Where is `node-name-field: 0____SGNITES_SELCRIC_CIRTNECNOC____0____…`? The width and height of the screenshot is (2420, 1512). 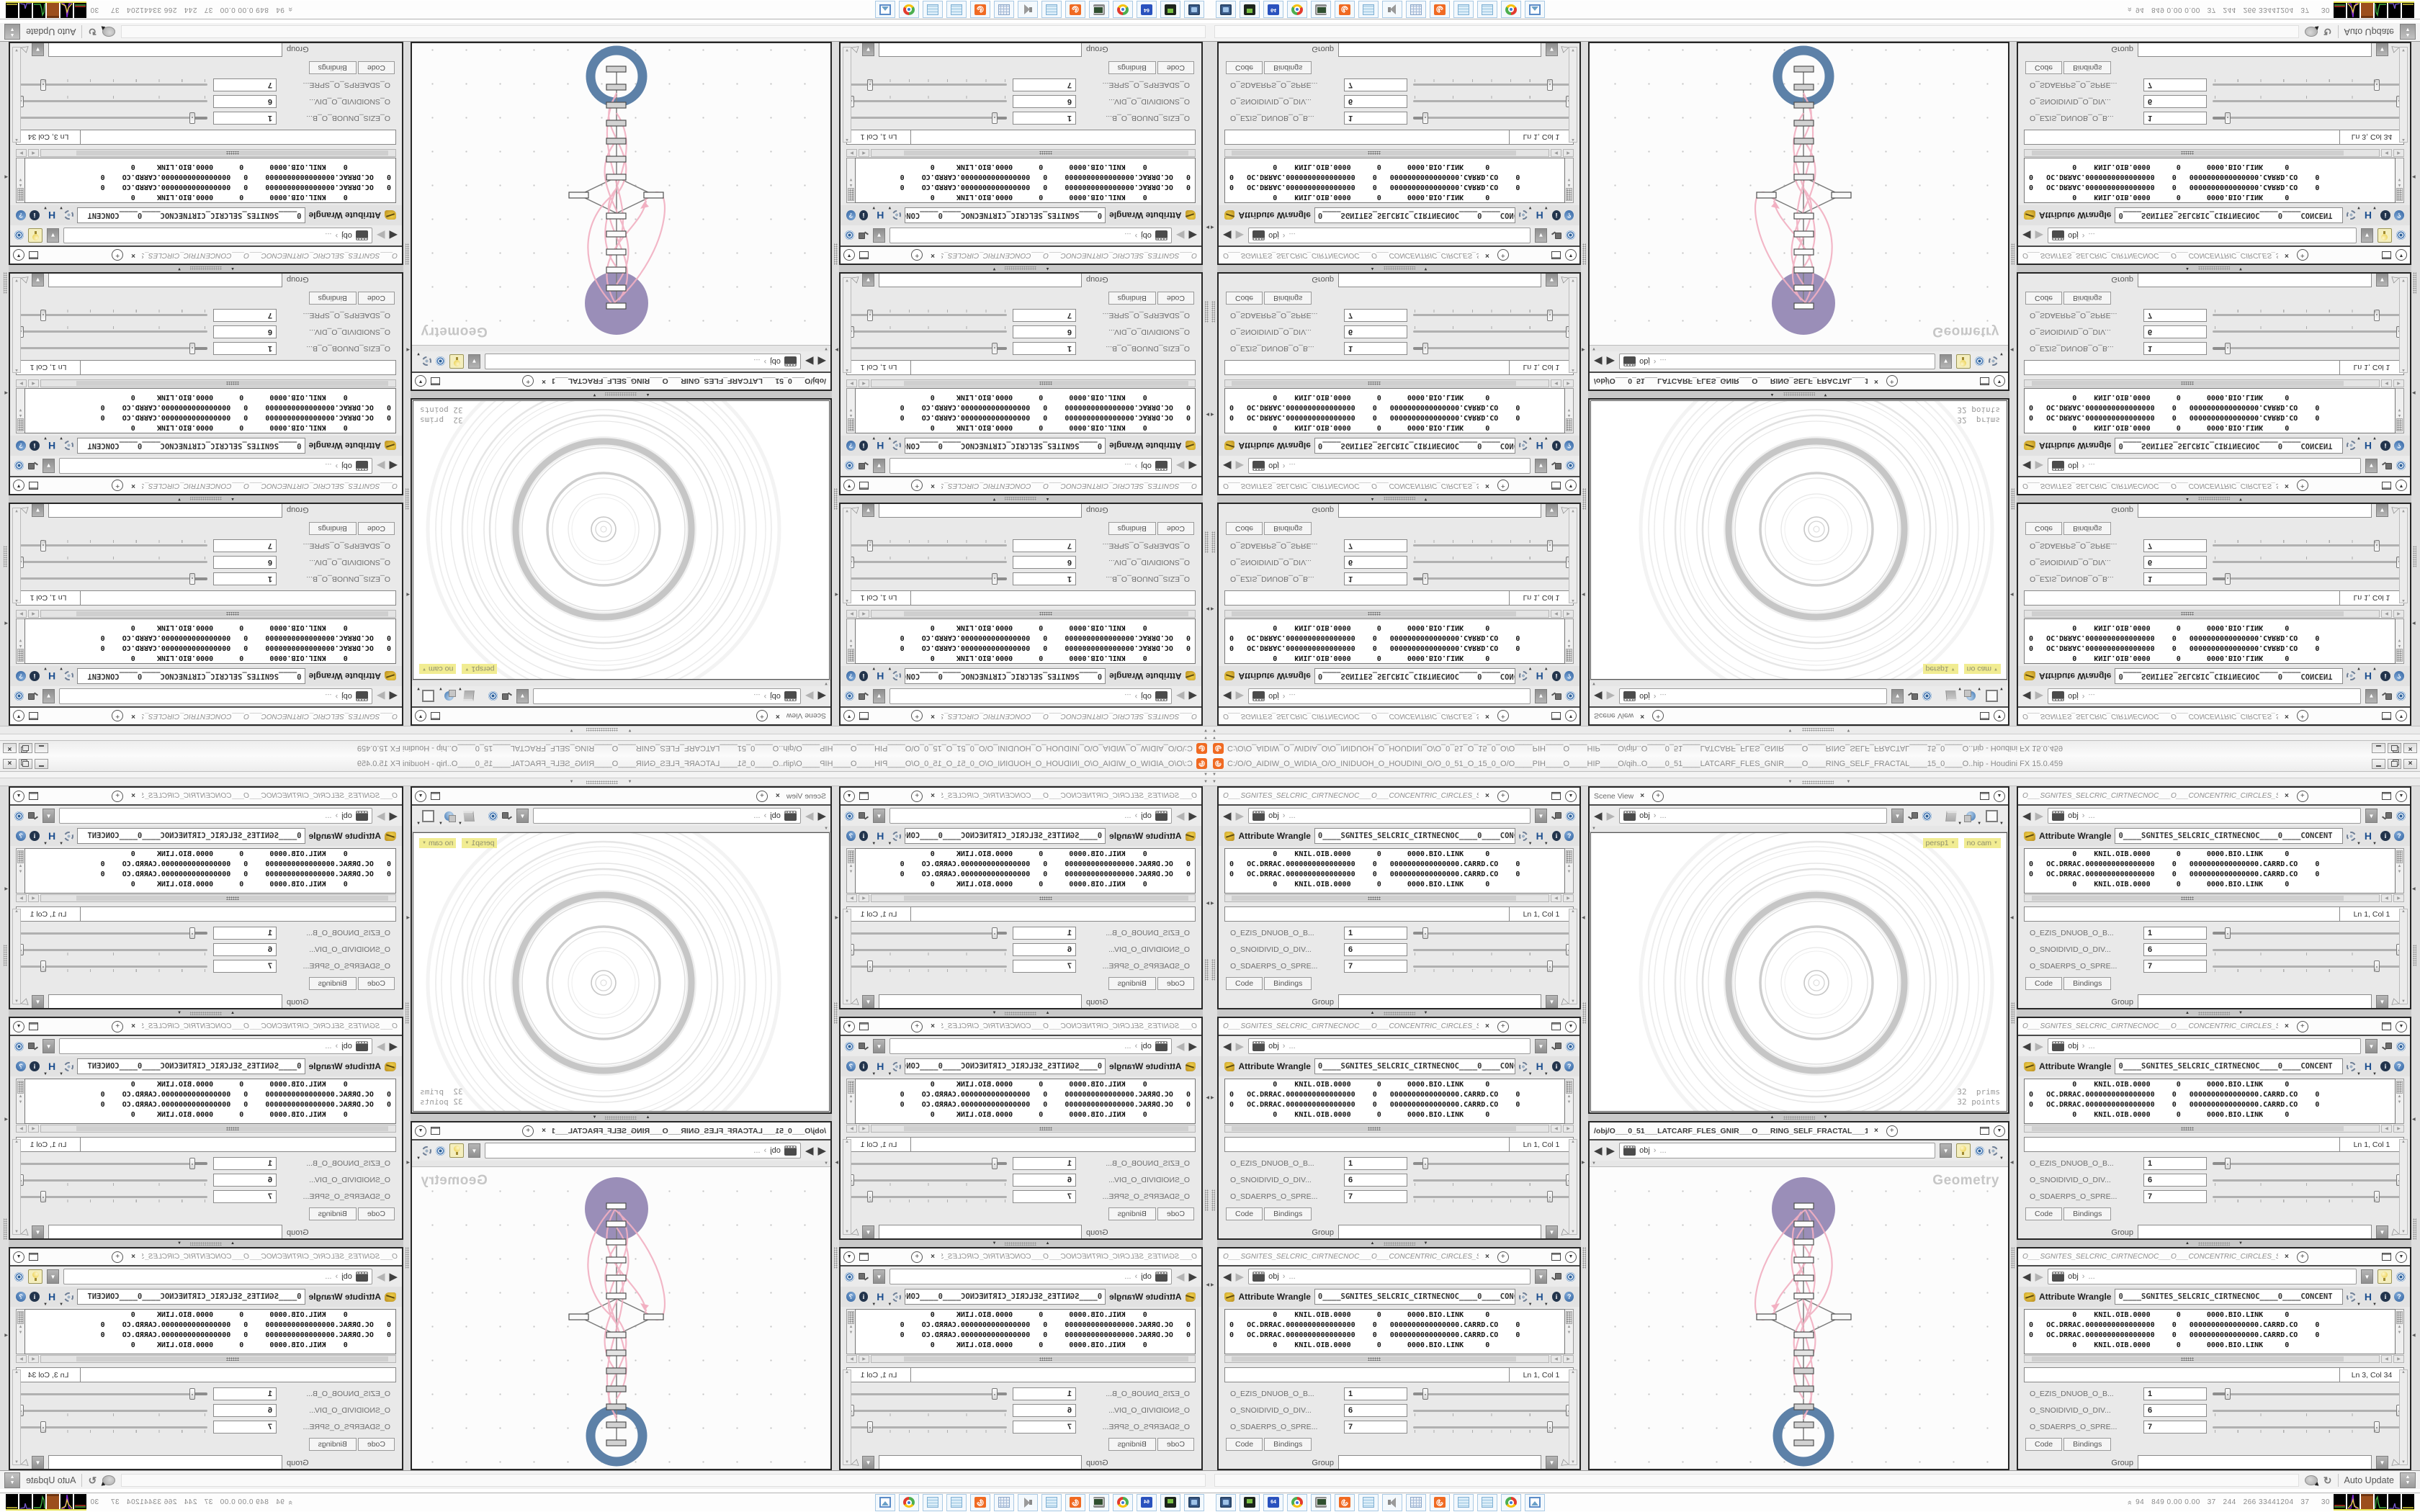
node-name-field: 0____SGNITES_SELCRIC_CIRTNECNOC____0____… is located at coordinates (1414, 446).